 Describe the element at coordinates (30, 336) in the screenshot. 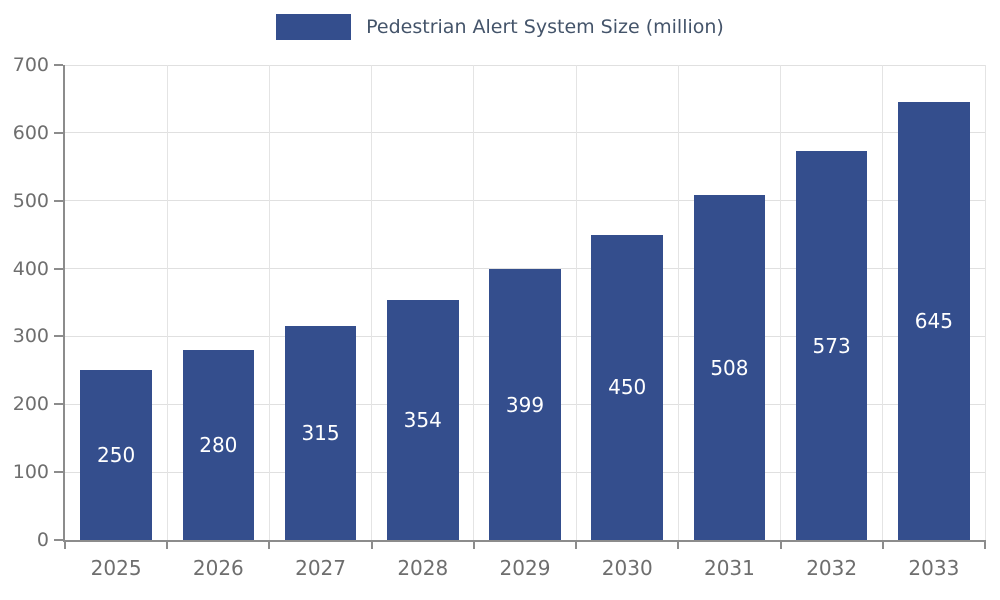

I see `y-tick-label: 300` at that location.